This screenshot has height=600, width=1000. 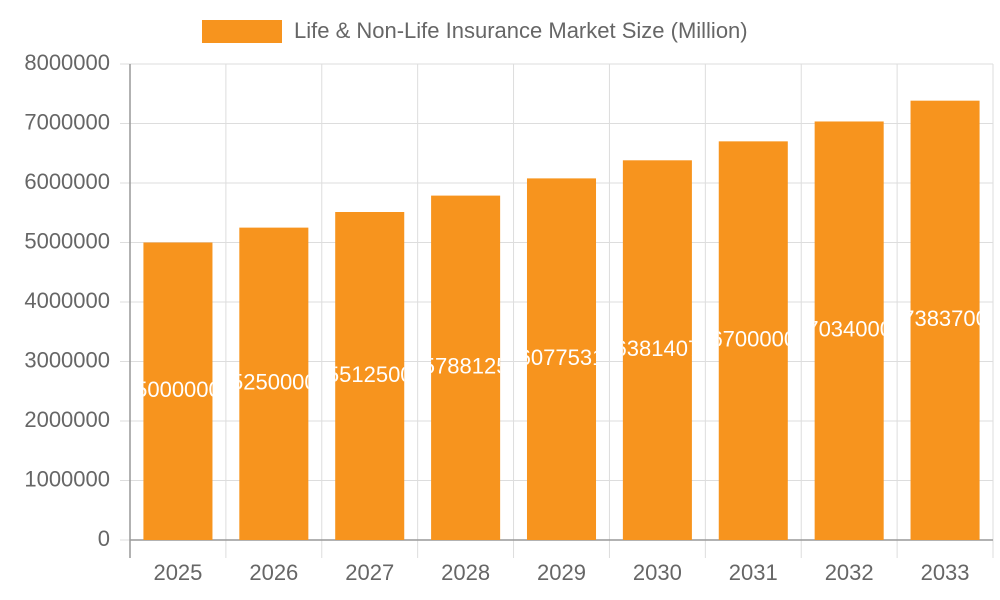 I want to click on x-tick-label: 2028, so click(x=465, y=572).